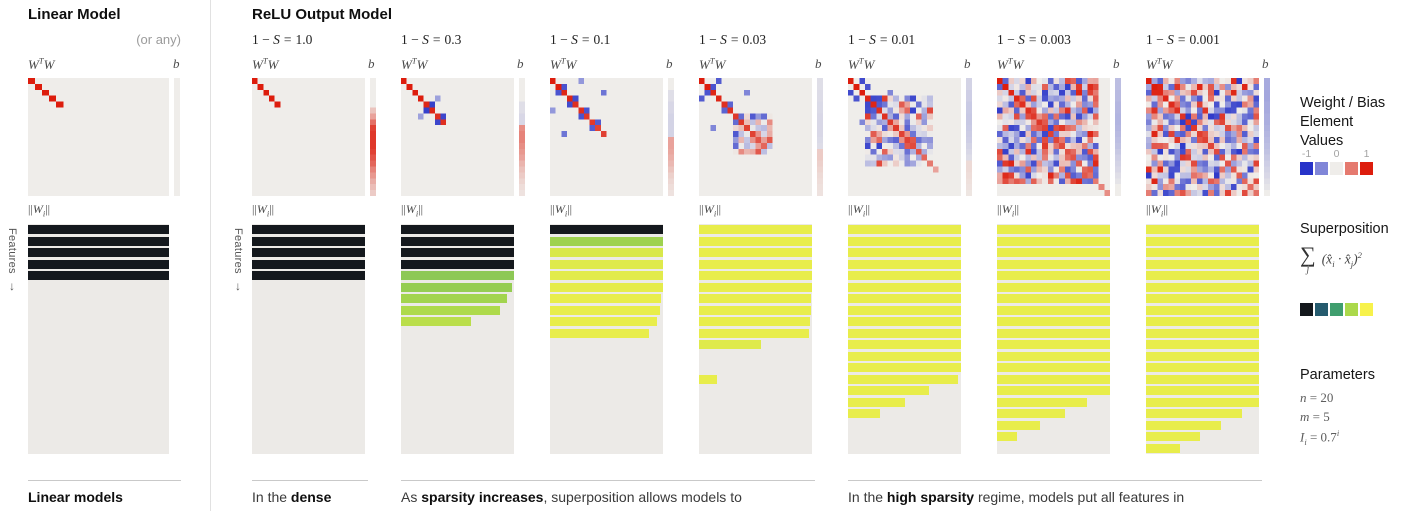 The width and height of the screenshot is (1407, 511). What do you see at coordinates (1341, 259) in the screenshot?
I see `formula-body: (x̂i · x̂j)2` at bounding box center [1341, 259].